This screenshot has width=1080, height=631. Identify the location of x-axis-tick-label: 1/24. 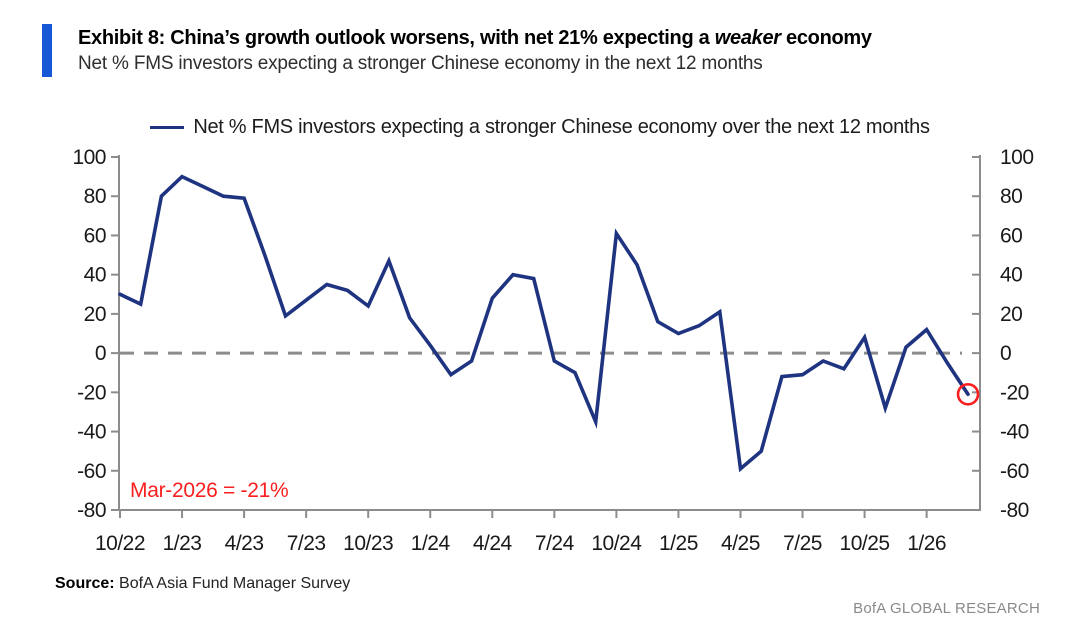
(431, 543).